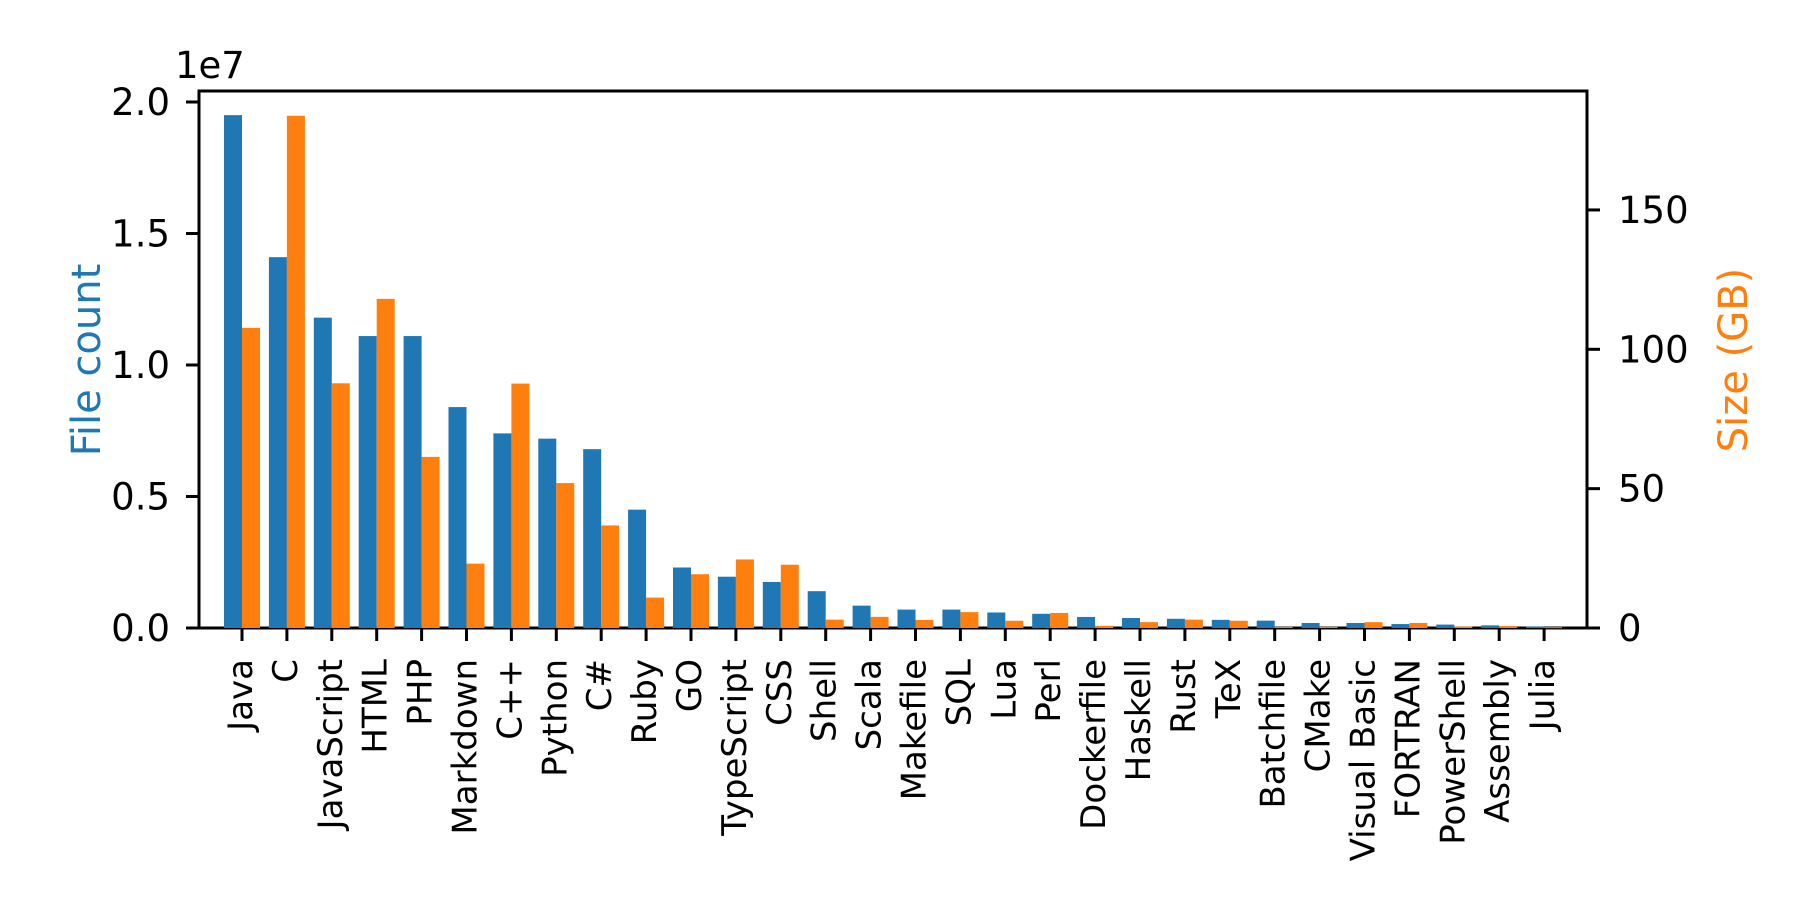 This screenshot has width=1800, height=900. Describe the element at coordinates (385, 463) in the screenshot. I see `bar-size-html` at that location.